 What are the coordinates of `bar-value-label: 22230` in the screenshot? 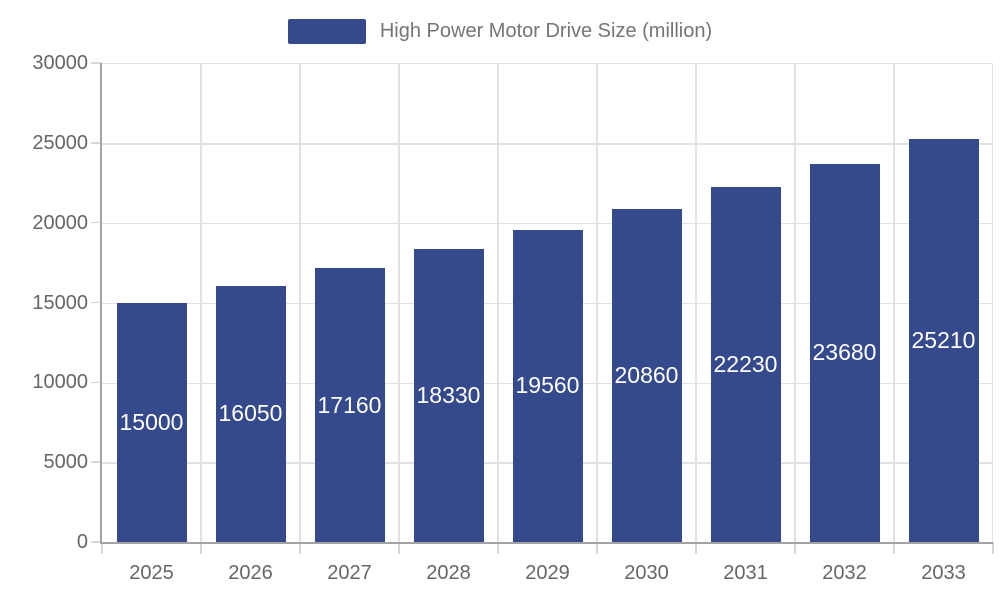 It's located at (745, 364).